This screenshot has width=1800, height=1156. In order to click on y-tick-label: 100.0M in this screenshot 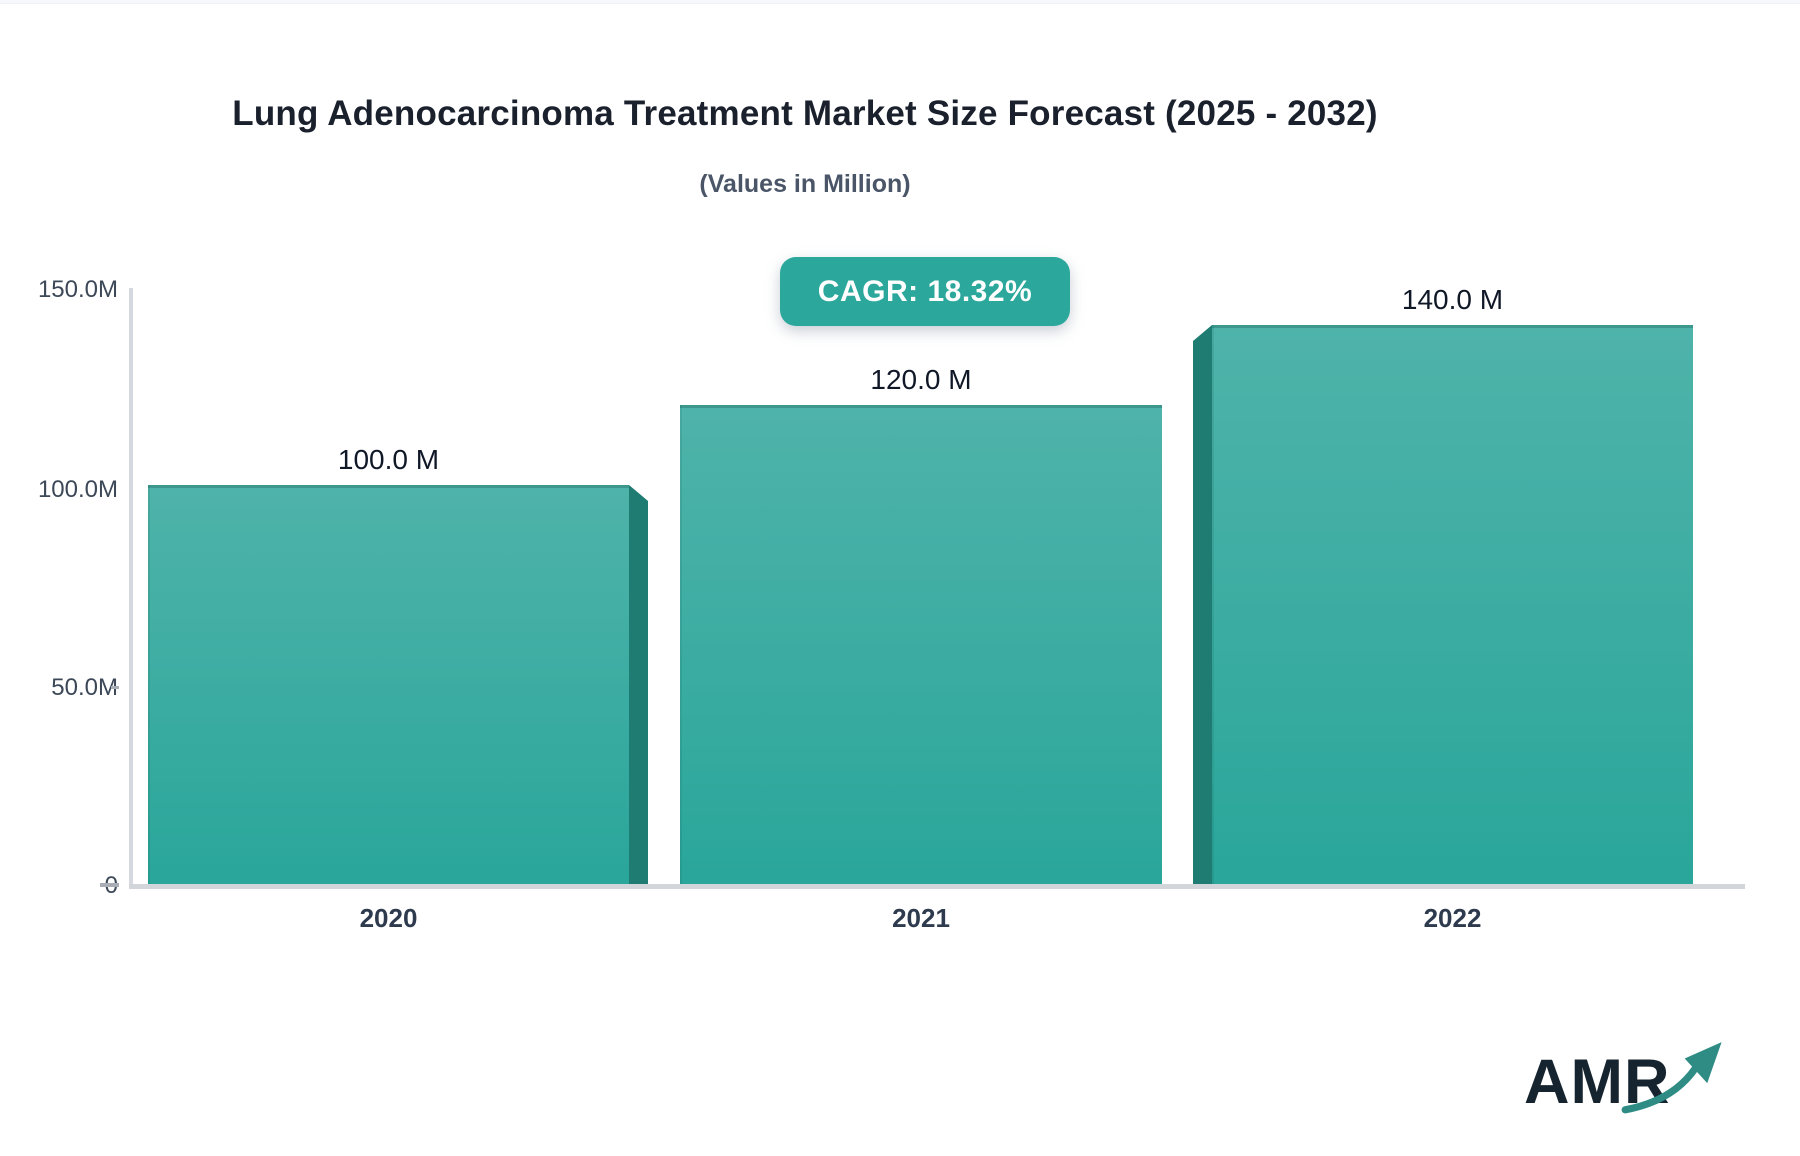, I will do `click(77, 489)`.